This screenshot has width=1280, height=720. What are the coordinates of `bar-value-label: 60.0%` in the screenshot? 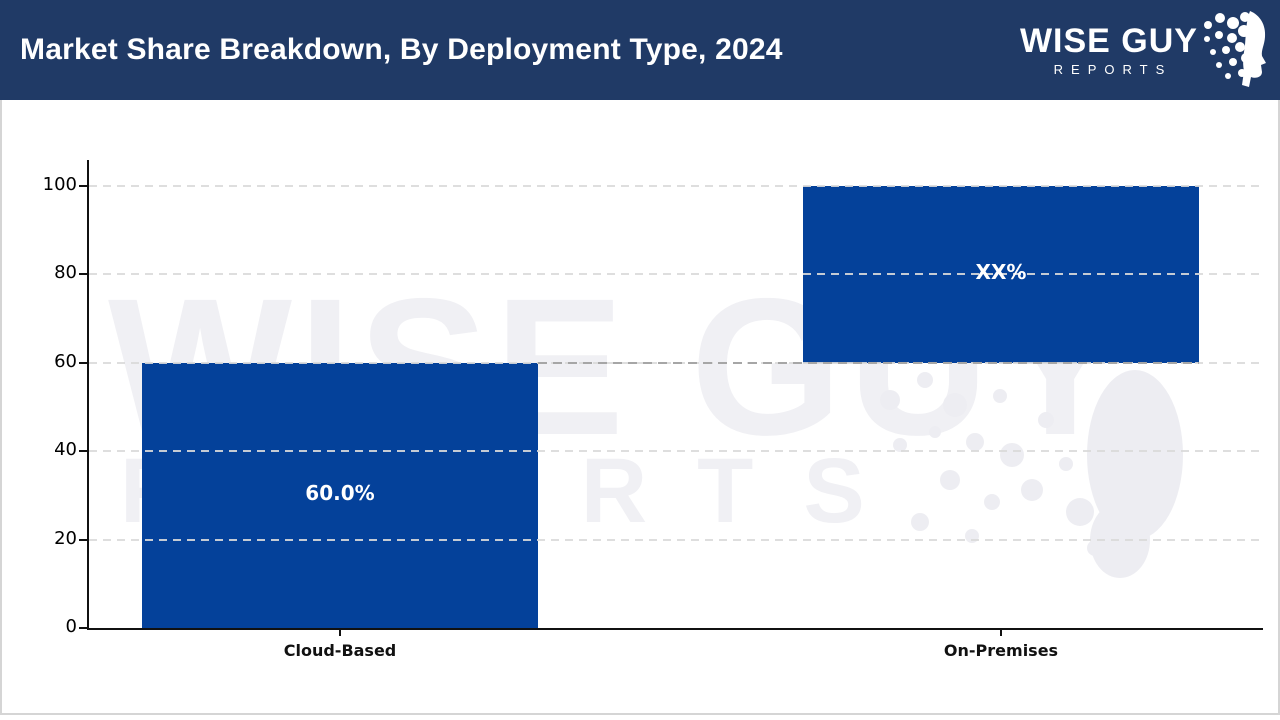 It's located at (340, 493).